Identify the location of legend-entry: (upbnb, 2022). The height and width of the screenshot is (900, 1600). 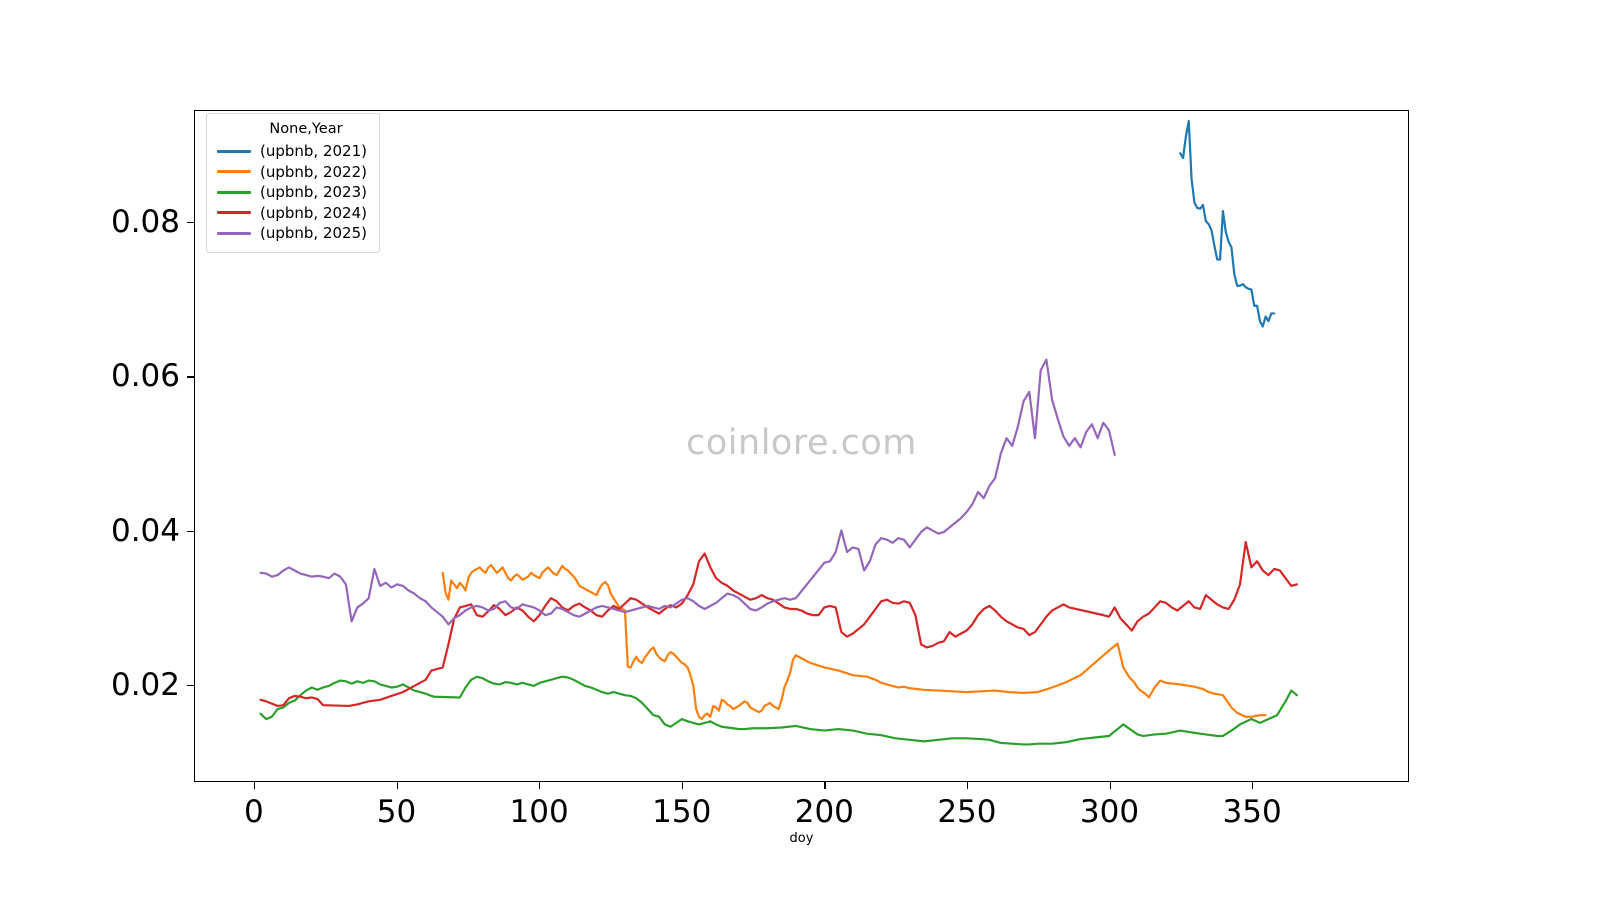
(292, 172).